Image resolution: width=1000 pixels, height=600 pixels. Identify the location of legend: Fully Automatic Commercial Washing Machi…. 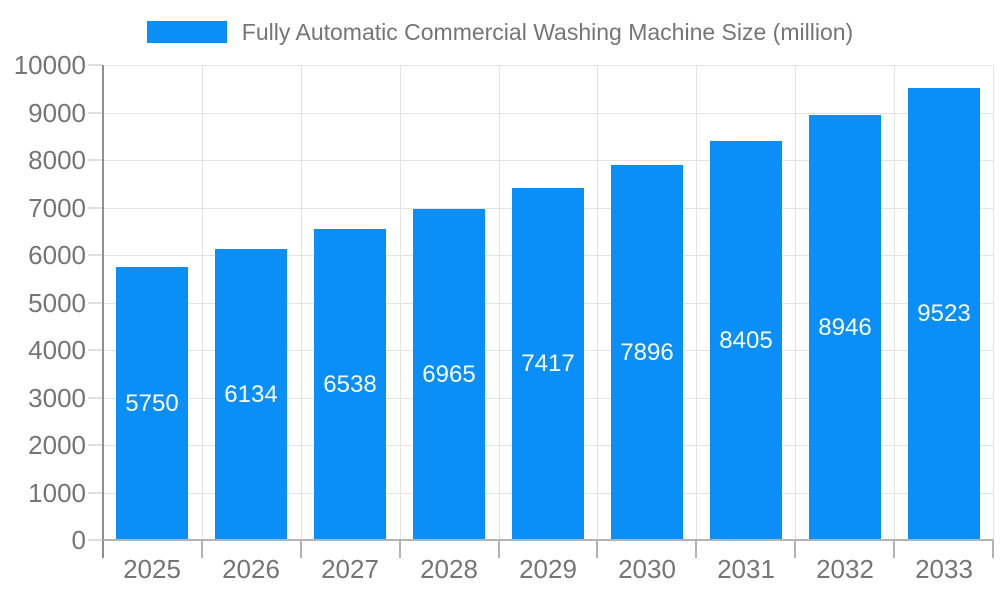
(500, 32).